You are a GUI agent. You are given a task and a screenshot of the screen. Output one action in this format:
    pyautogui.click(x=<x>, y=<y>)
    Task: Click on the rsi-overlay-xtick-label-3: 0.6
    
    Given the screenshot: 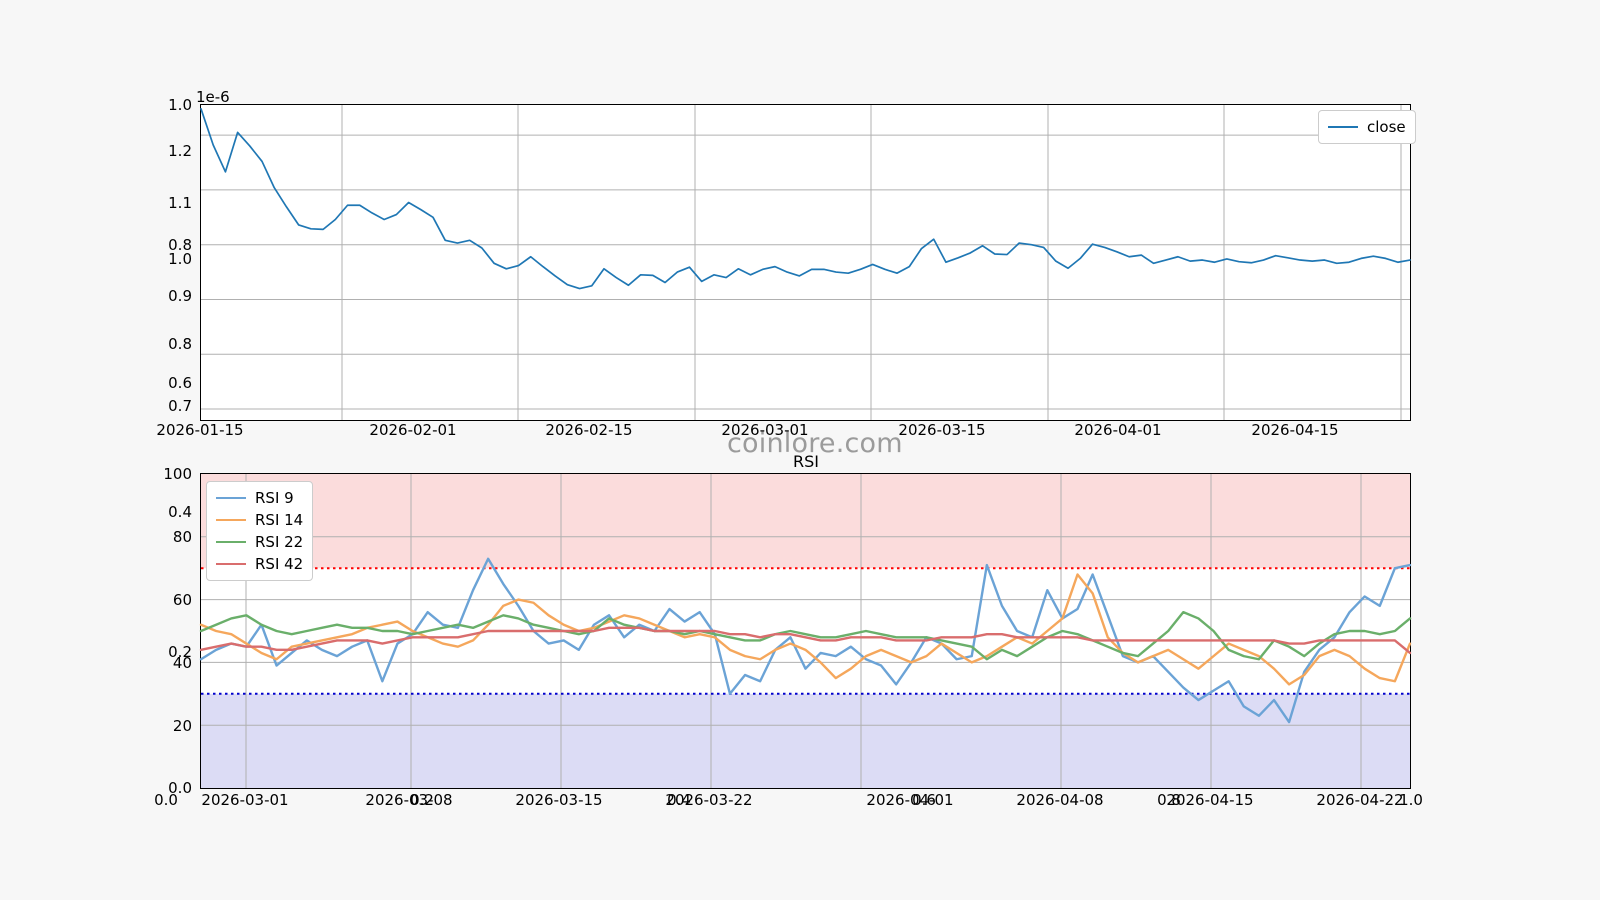 What is the action you would take?
    pyautogui.click(x=924, y=800)
    